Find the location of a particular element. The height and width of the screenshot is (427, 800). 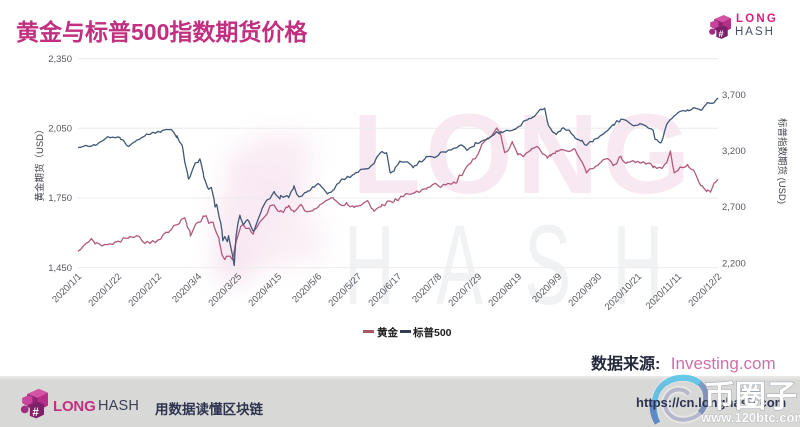

svg-text: 2020/3/4 is located at coordinates (187, 288).